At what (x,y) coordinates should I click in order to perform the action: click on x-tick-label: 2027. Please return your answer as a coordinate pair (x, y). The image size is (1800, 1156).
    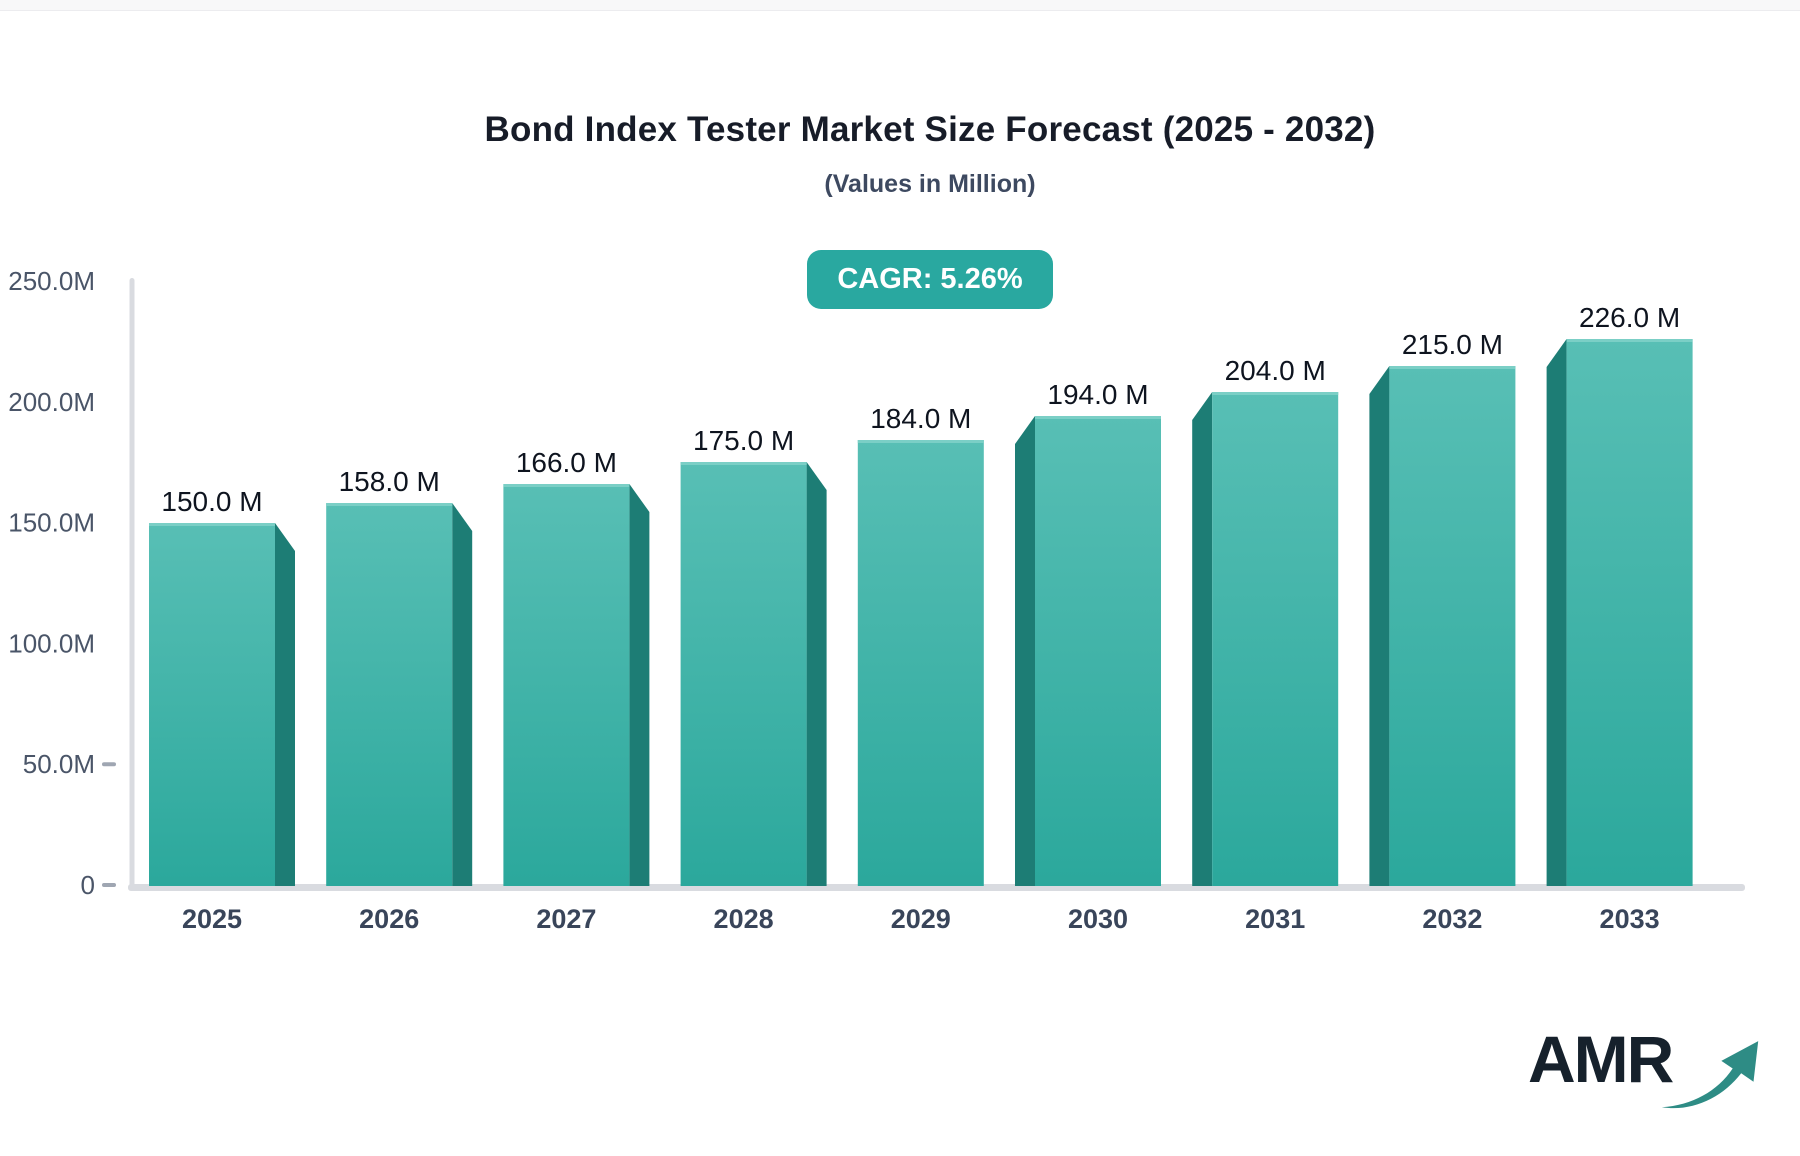
    Looking at the image, I should click on (566, 919).